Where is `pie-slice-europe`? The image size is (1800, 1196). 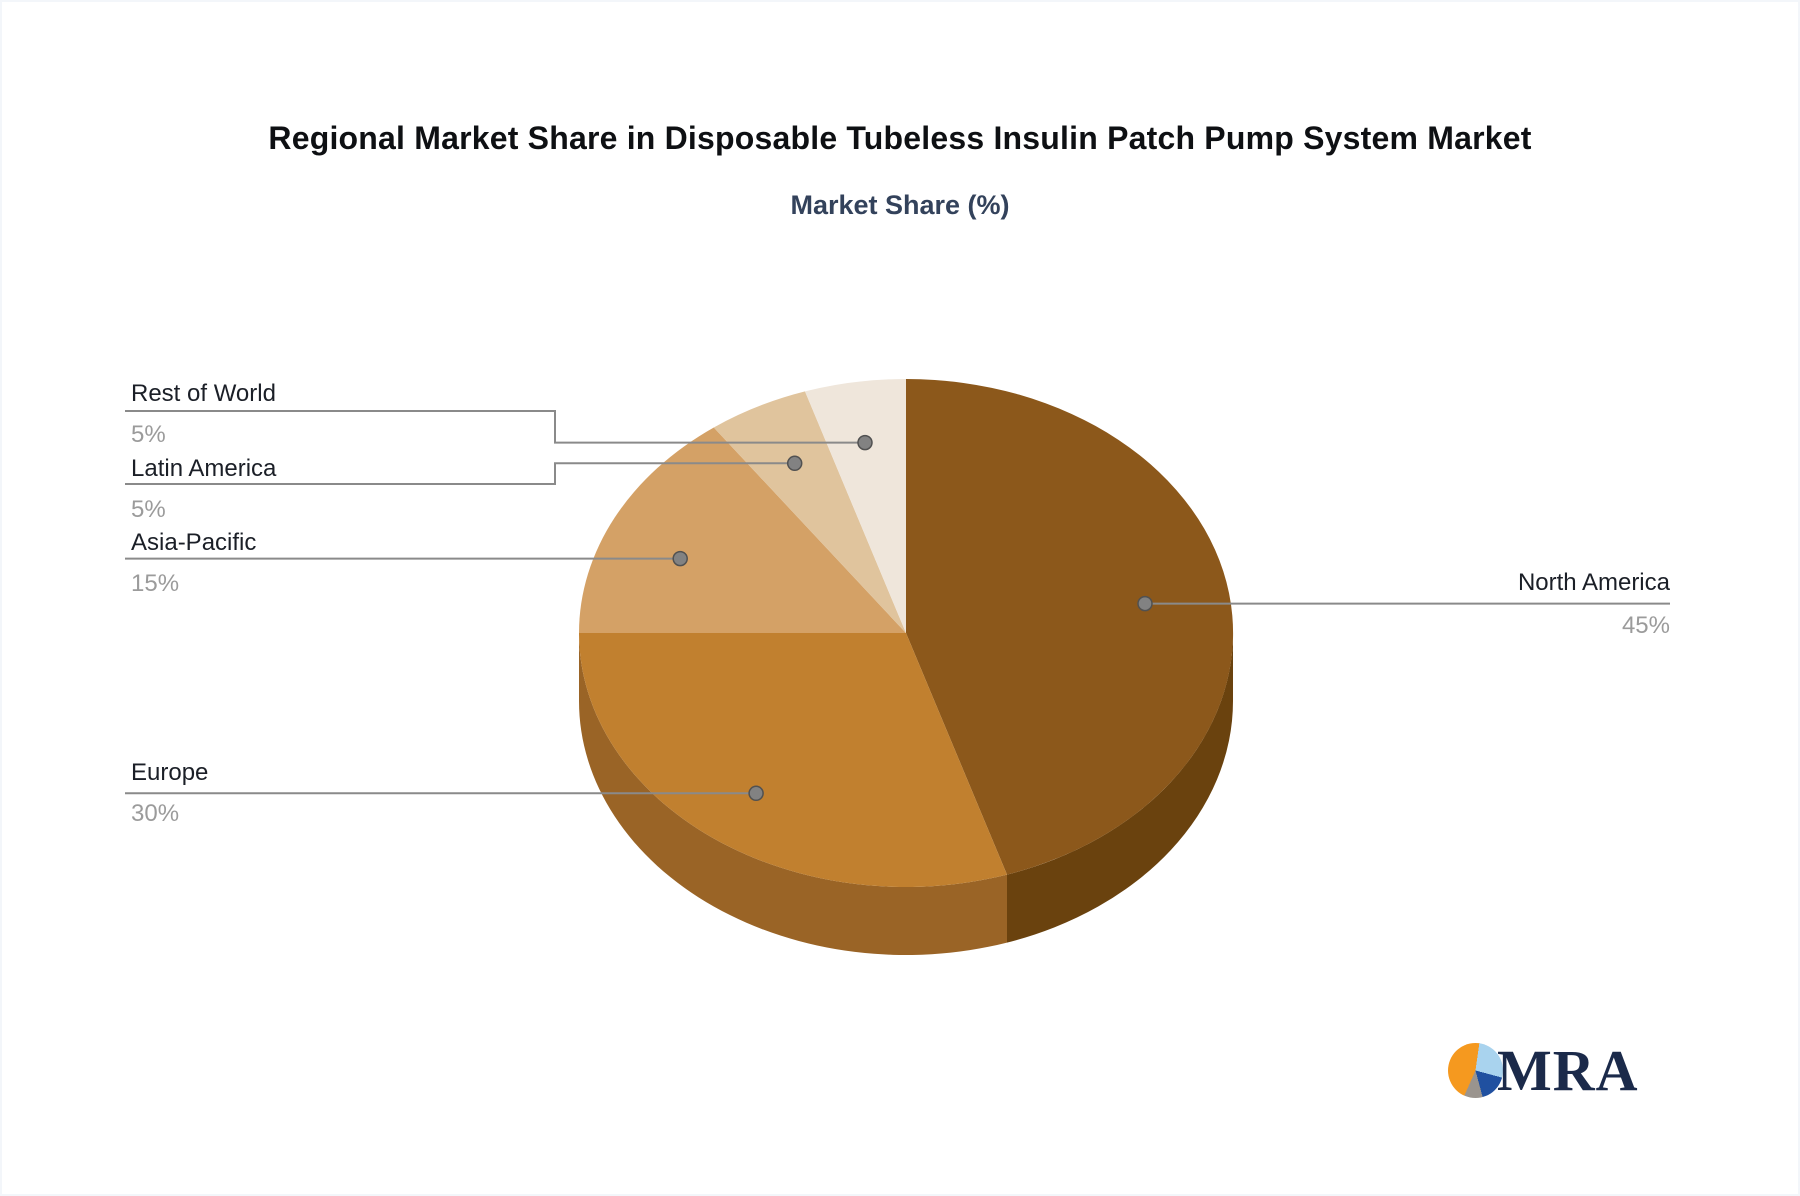 pie-slice-europe is located at coordinates (793, 760).